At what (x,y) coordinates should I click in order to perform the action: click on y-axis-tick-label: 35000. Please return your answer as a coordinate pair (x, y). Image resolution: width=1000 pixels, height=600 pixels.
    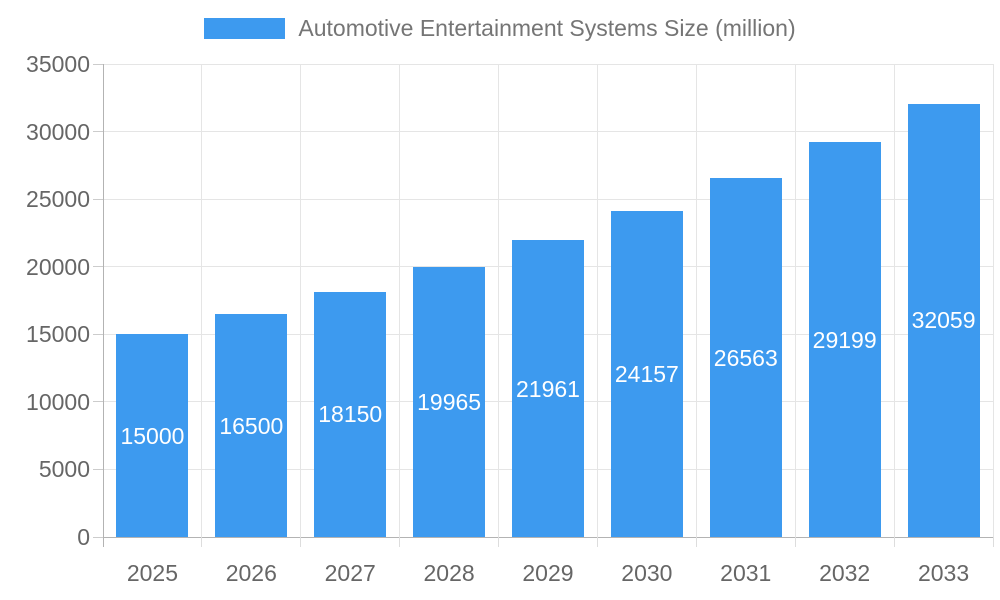
    Looking at the image, I should click on (58, 64).